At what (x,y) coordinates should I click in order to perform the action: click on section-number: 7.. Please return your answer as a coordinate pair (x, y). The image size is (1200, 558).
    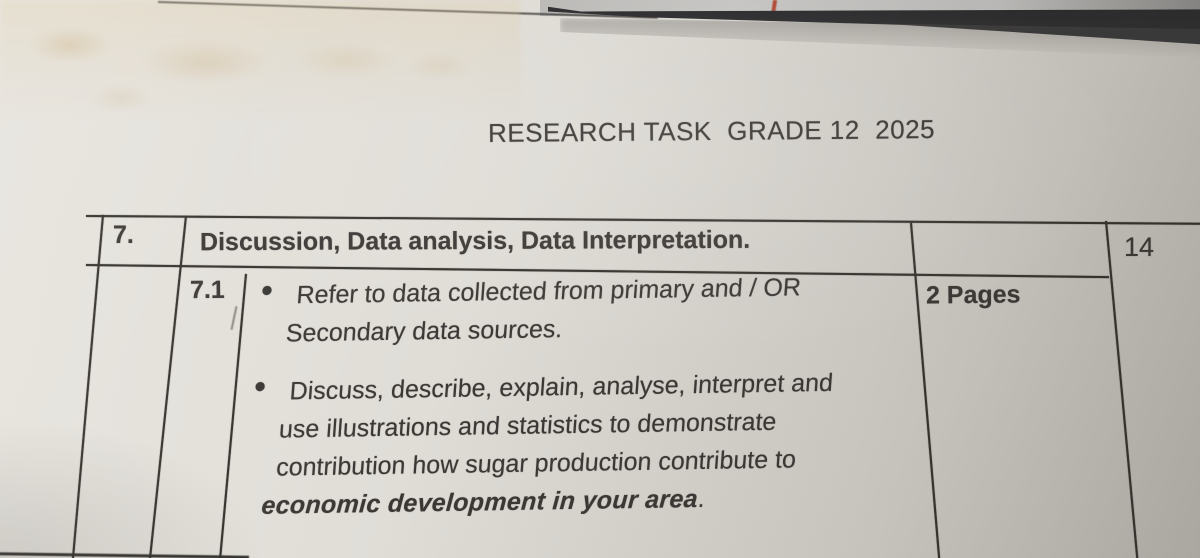
    Looking at the image, I should click on (123, 235).